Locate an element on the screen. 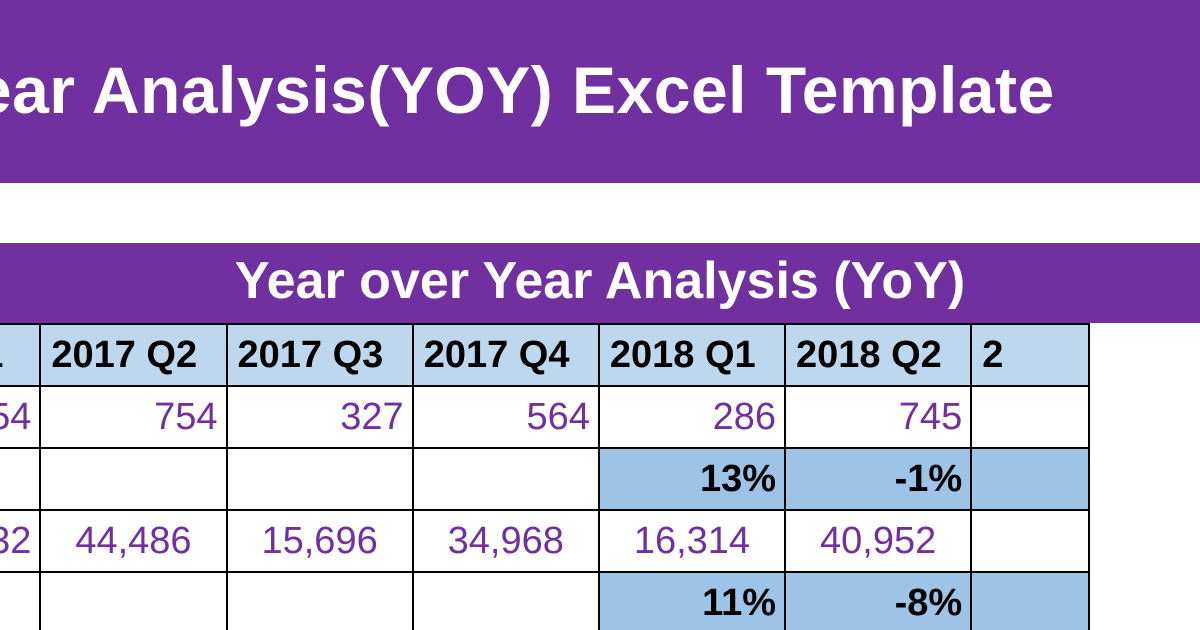 This screenshot has height=630, width=1200. table-row: 254 754 327 564 286 745 is located at coordinates (545, 417).